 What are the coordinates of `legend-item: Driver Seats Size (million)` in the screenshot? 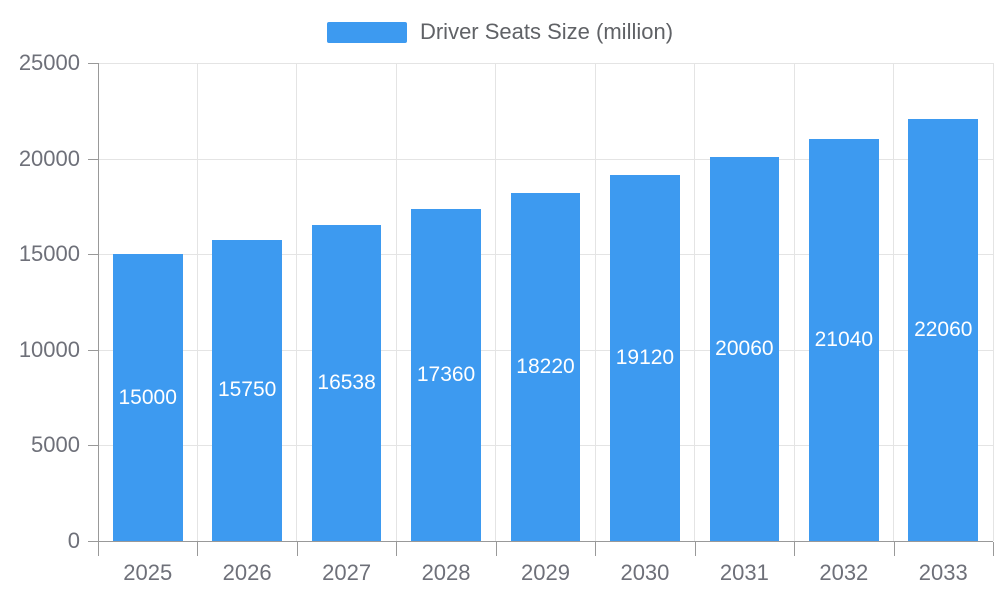 It's located at (500, 32).